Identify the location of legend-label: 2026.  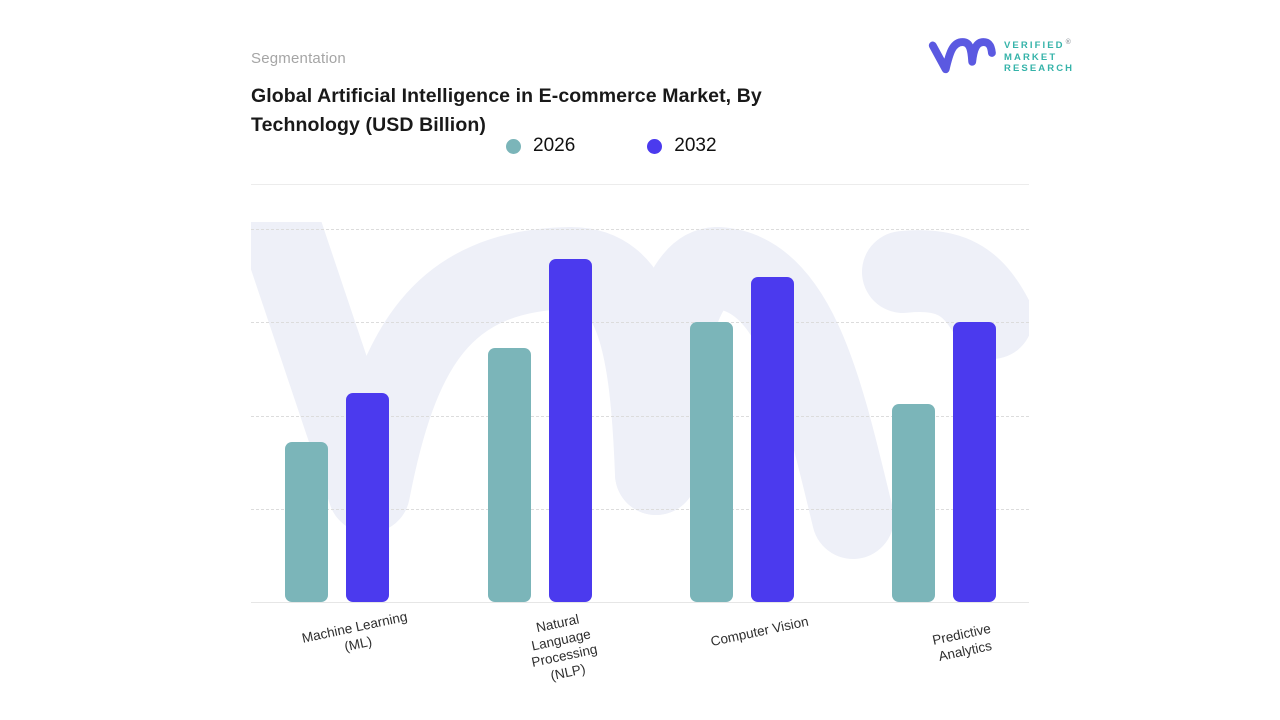
(554, 145).